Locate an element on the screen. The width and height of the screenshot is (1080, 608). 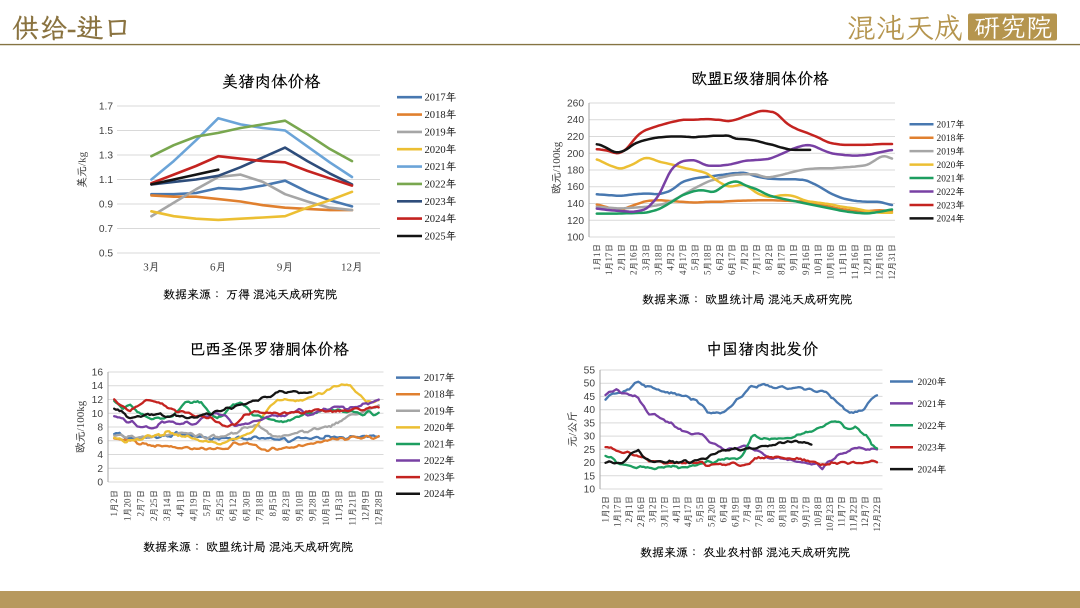
svg-text: 21 is located at coordinates (352, 503).